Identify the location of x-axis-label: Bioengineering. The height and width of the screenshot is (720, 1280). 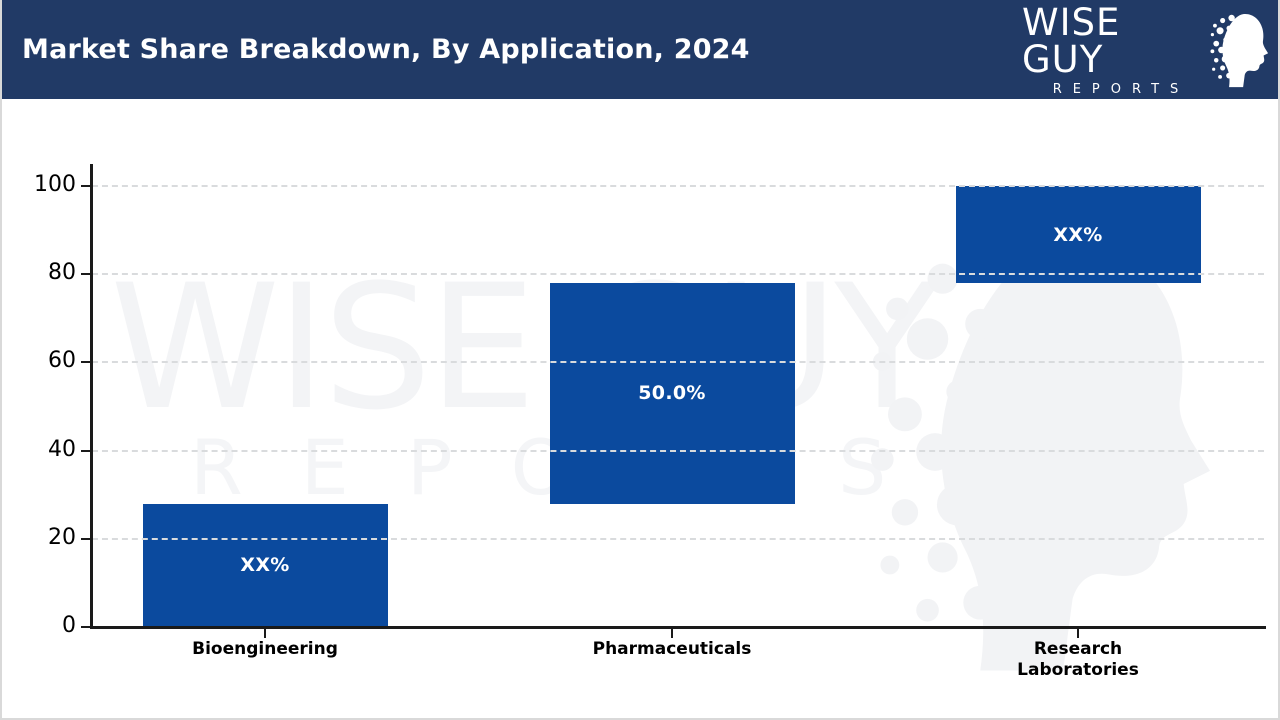
(265, 649).